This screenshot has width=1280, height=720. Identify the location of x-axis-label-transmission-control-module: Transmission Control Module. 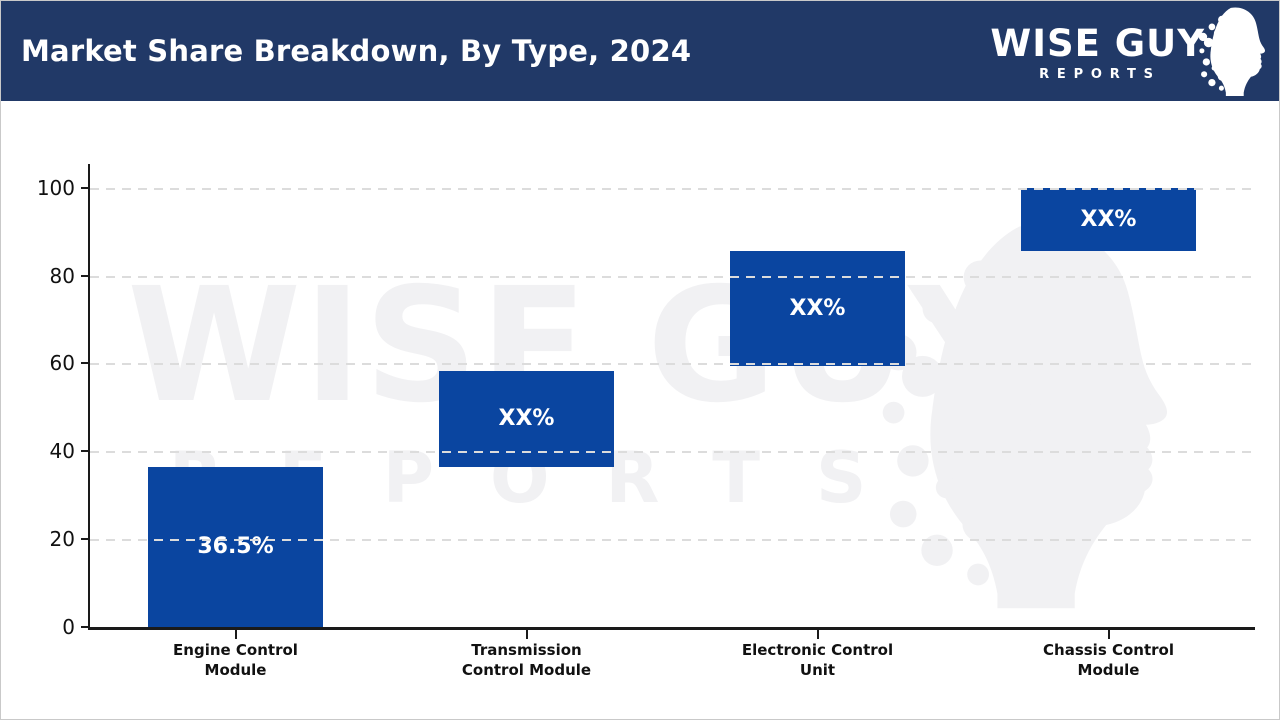
(526, 660).